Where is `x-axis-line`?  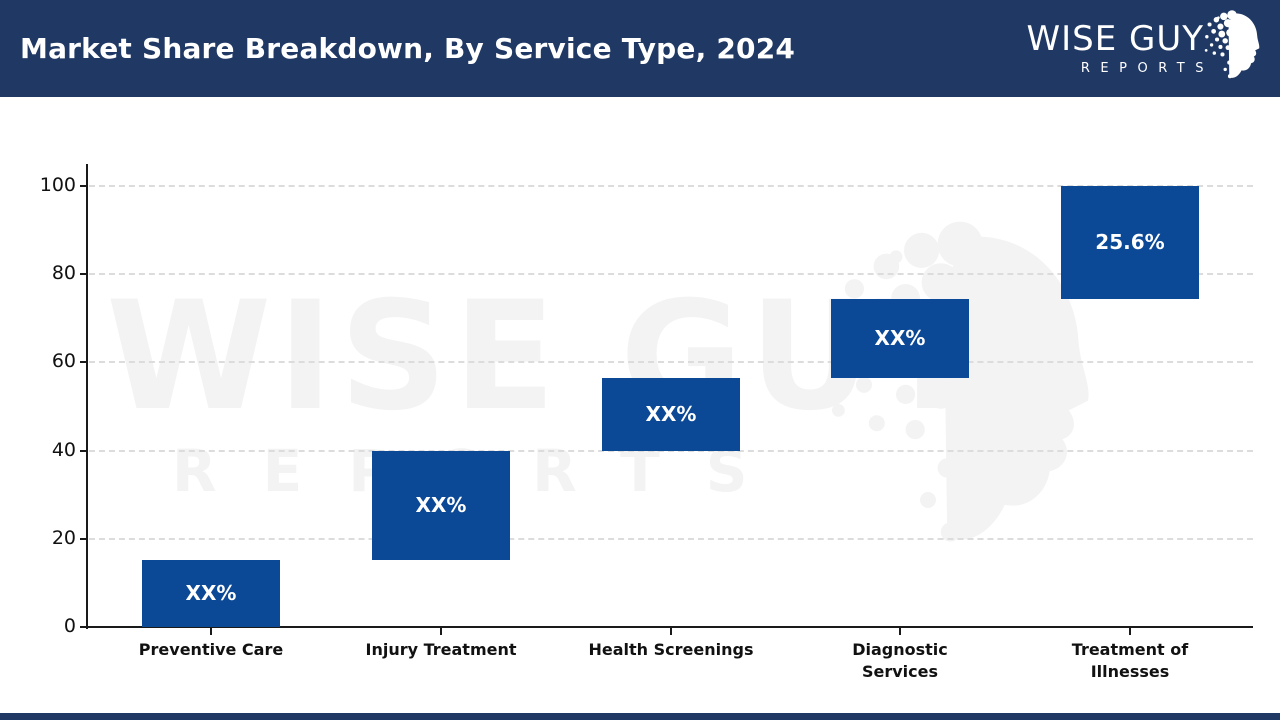
x-axis-line is located at coordinates (669, 626).